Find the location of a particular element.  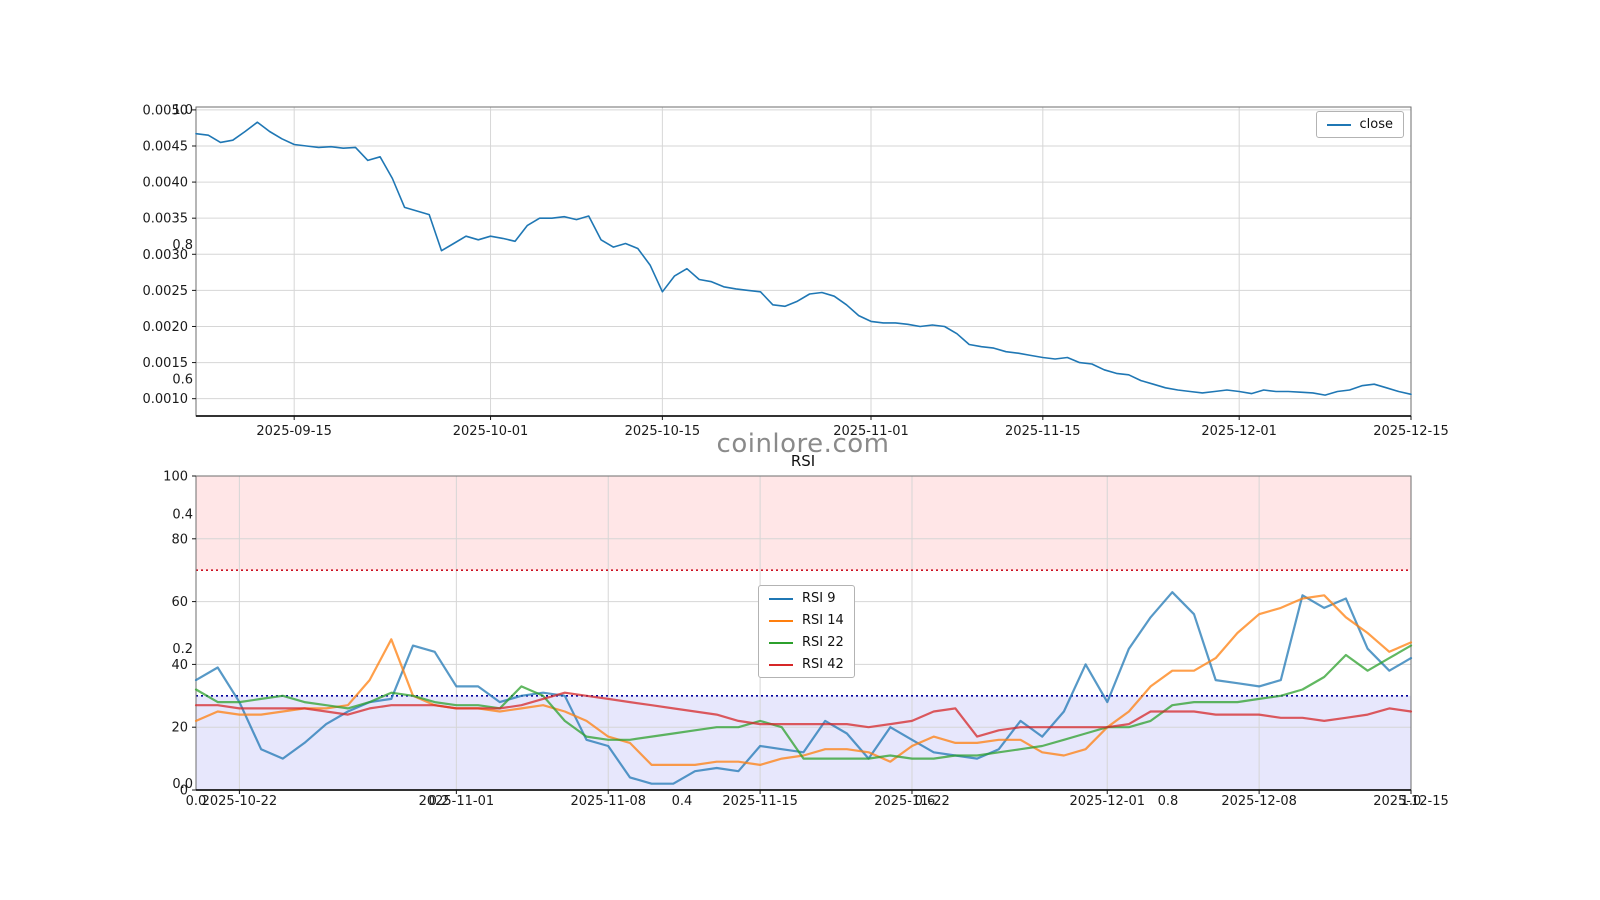

y-tick-label: 0 is located at coordinates (184, 791).